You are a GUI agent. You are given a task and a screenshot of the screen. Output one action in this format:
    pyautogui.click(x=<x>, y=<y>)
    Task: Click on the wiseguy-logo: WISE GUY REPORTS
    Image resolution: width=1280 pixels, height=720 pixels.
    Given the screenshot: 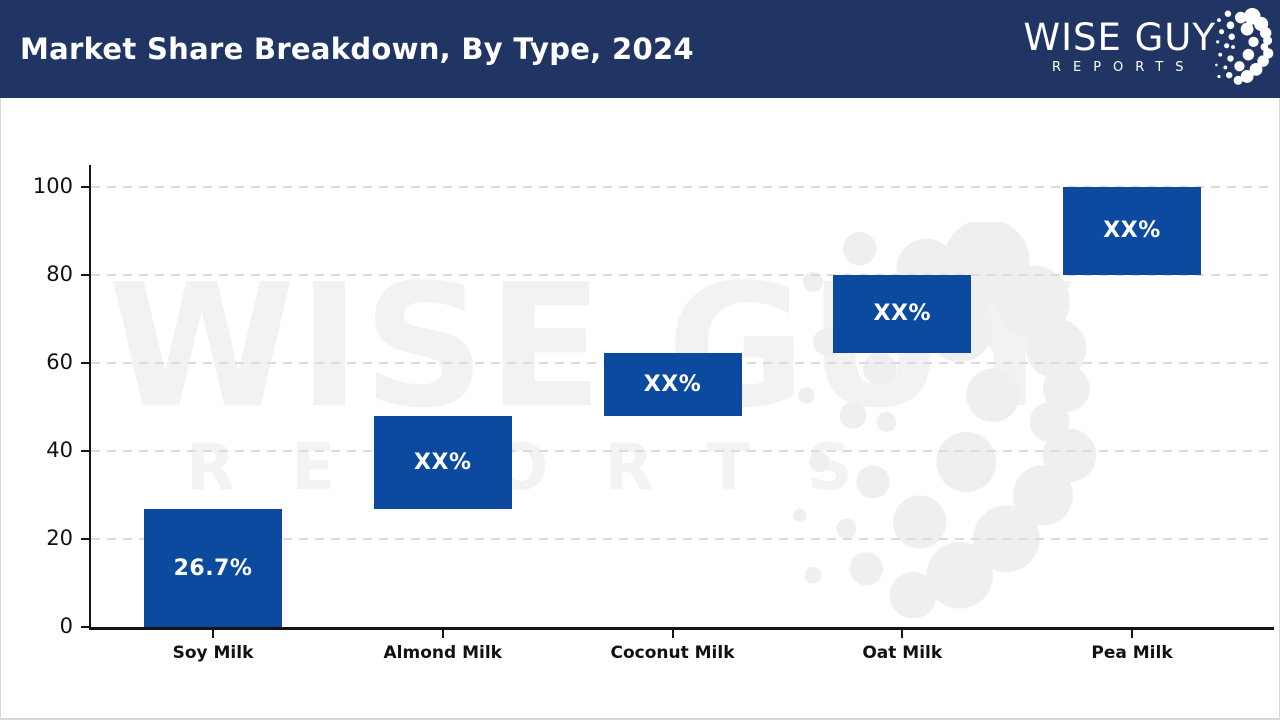 What is the action you would take?
    pyautogui.click(x=1149, y=47)
    